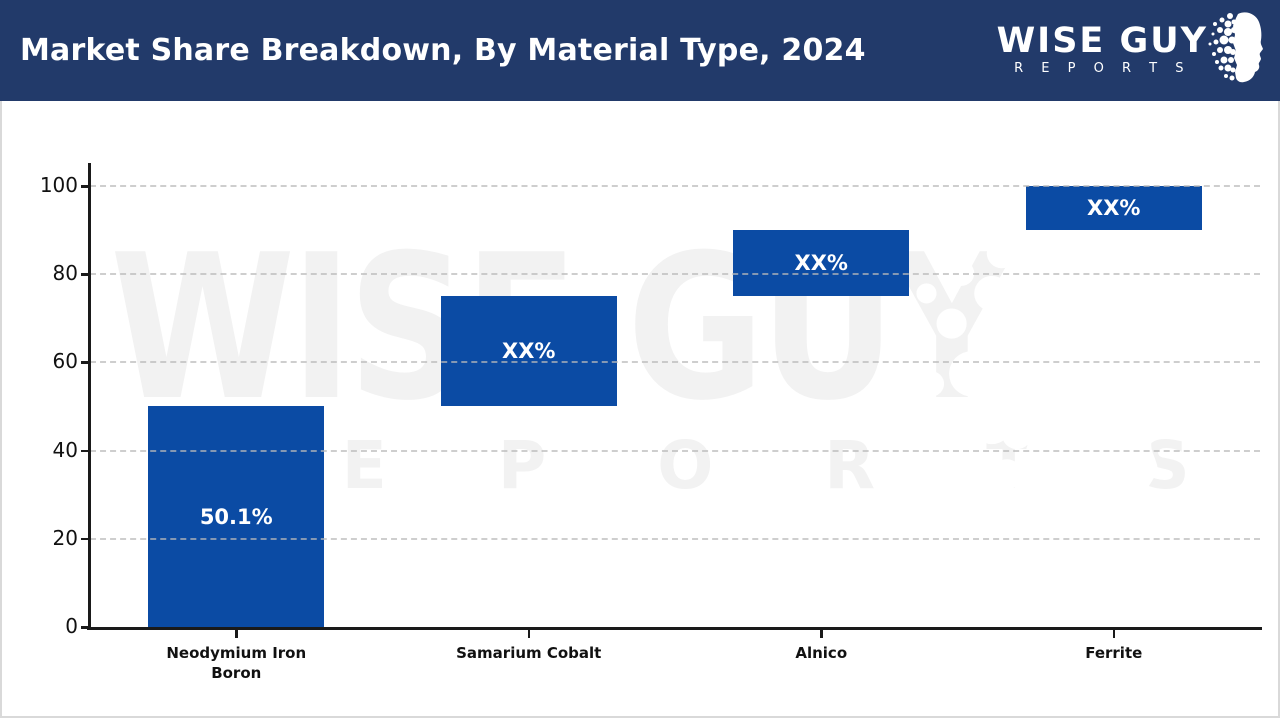  I want to click on y-tick-label: 0, so click(71, 626).